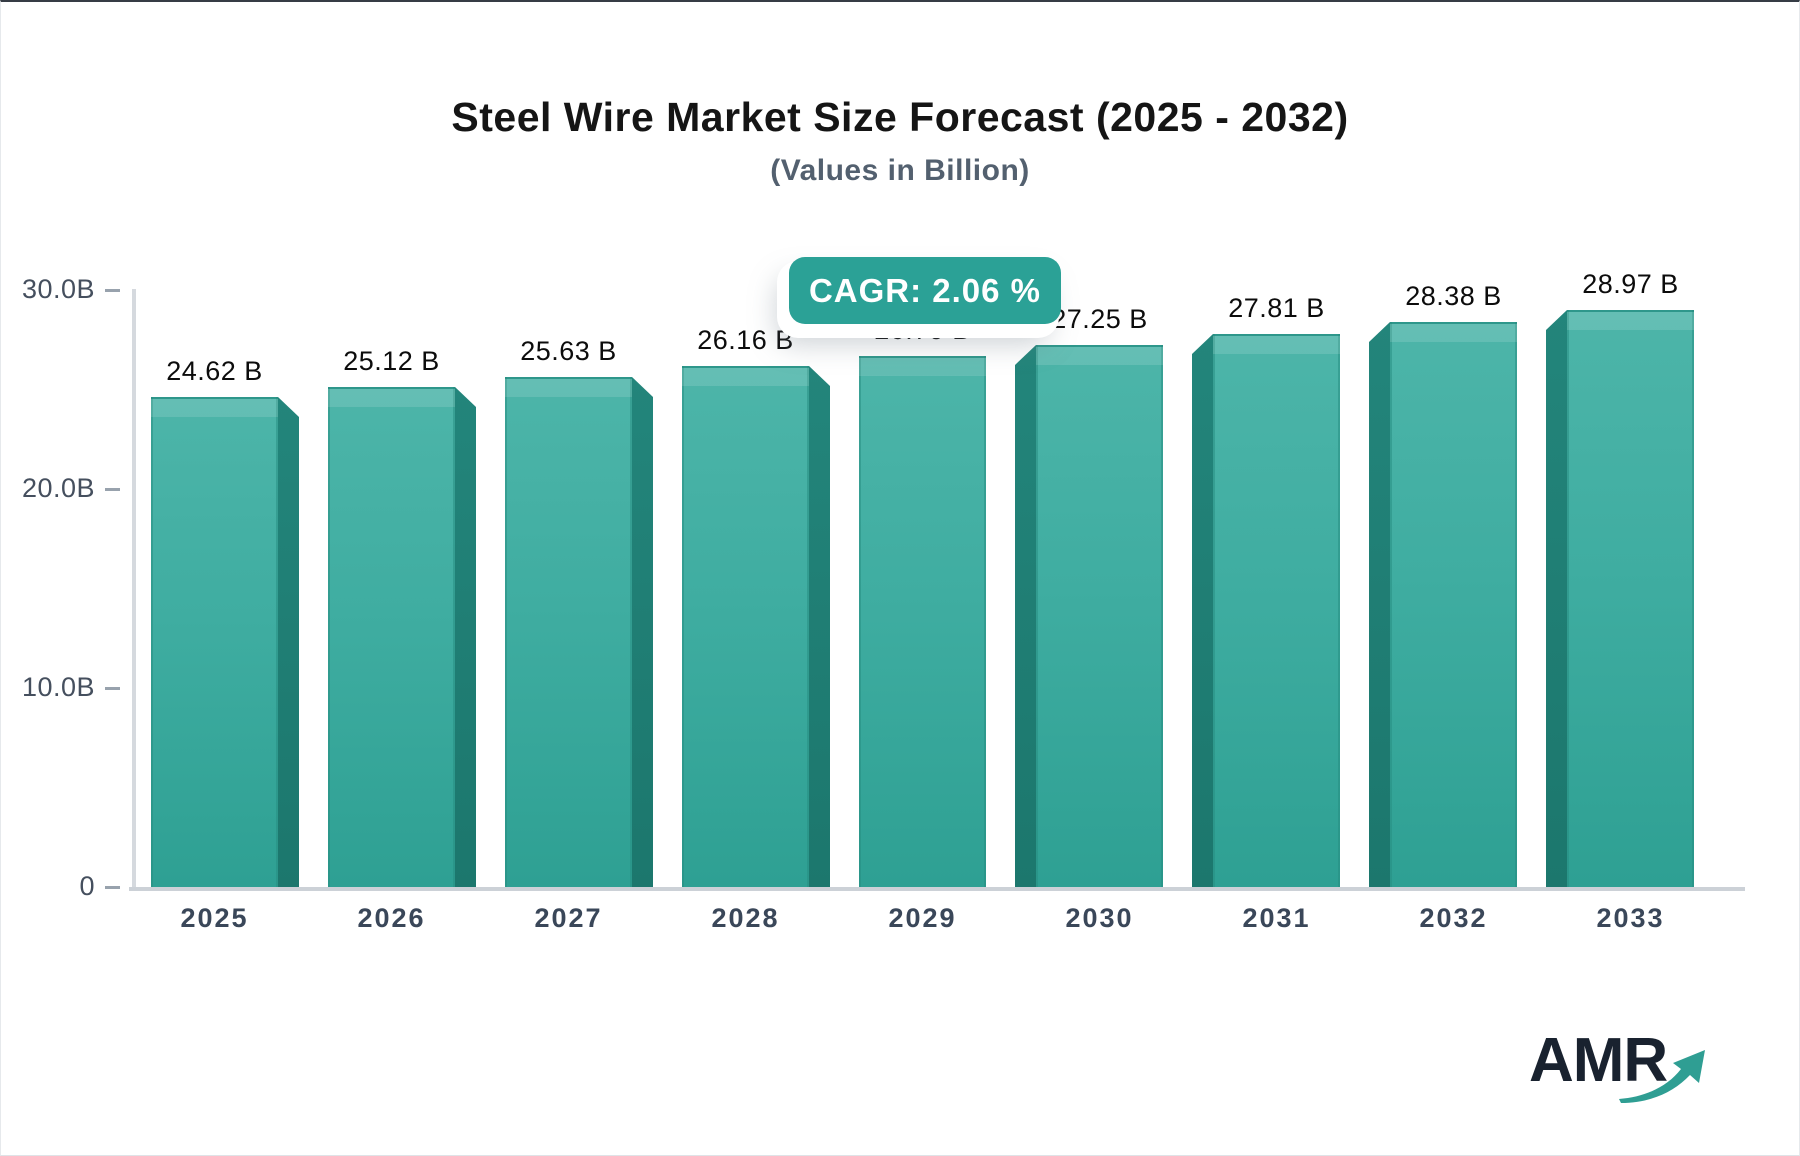  Describe the element at coordinates (391, 918) in the screenshot. I see `x-category-label: 2026` at that location.